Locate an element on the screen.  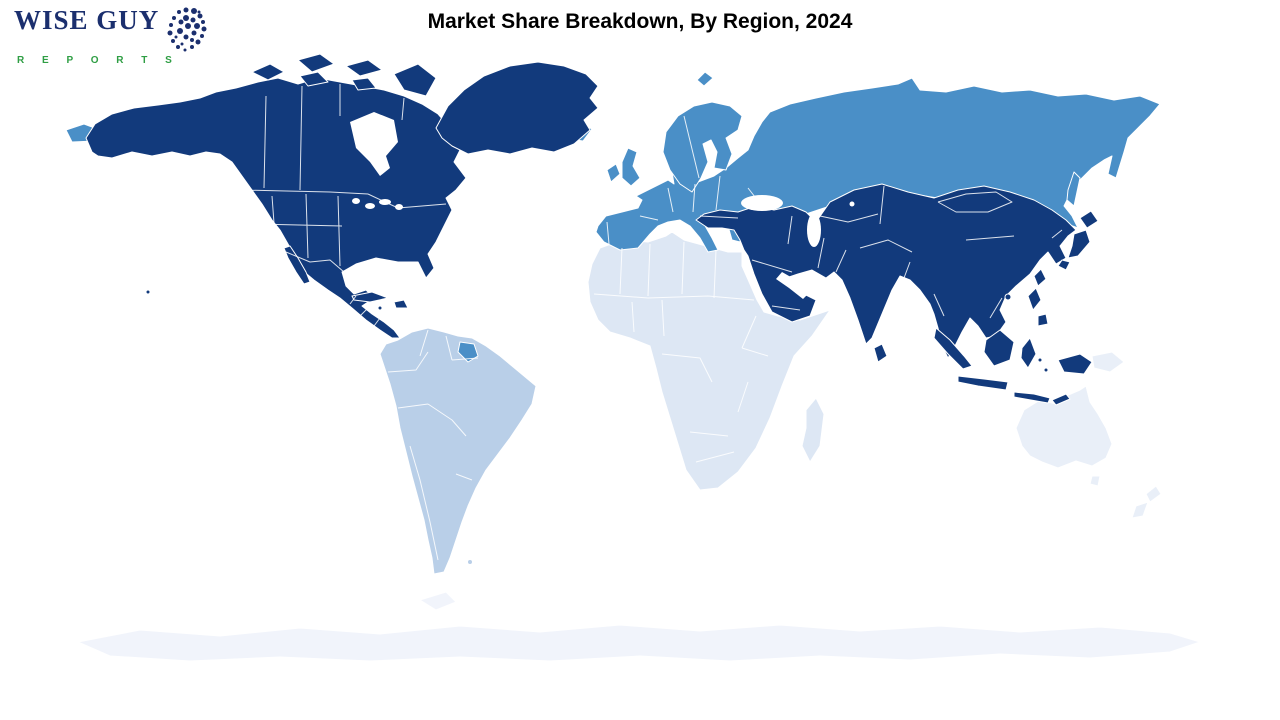
map-shape-luzon is located at coordinates (1034, 299).